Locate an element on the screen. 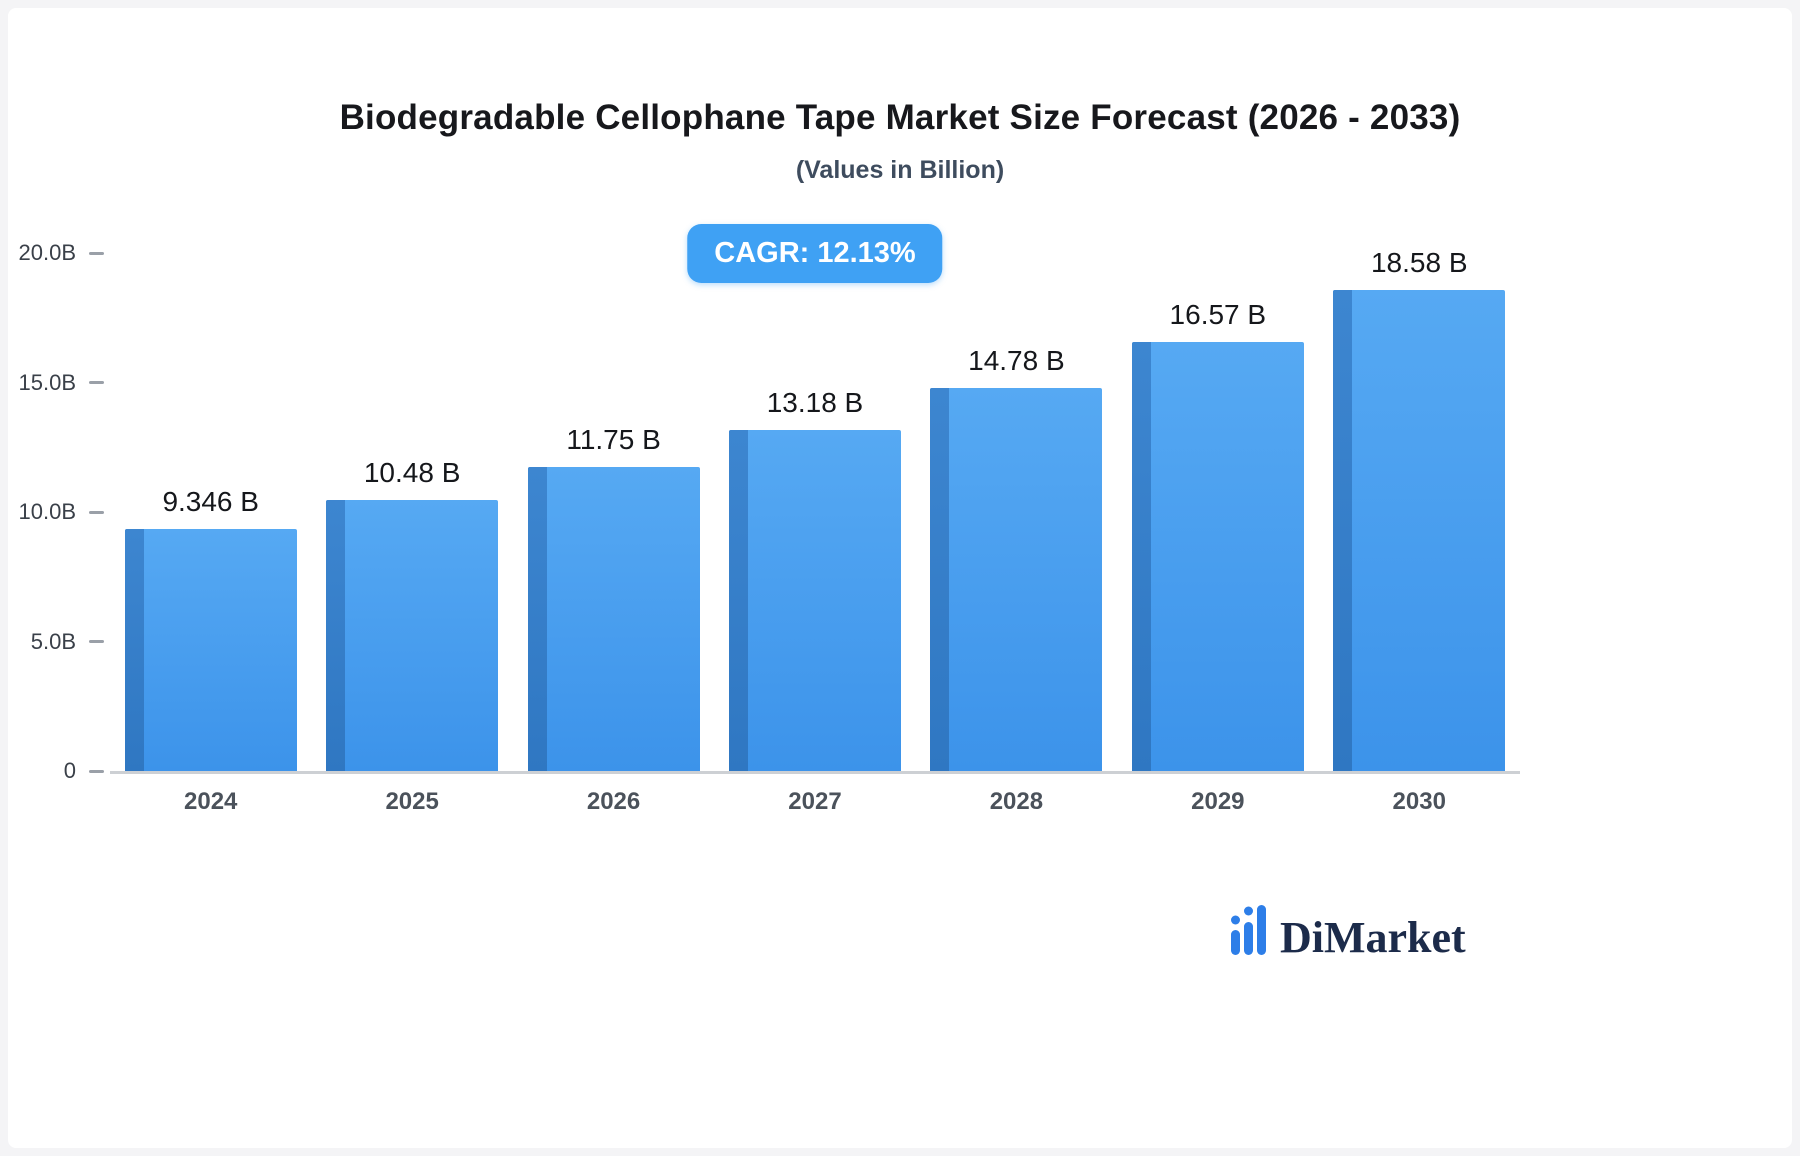  bar-group: 16.57 B 2029 is located at coordinates (1217, 534).